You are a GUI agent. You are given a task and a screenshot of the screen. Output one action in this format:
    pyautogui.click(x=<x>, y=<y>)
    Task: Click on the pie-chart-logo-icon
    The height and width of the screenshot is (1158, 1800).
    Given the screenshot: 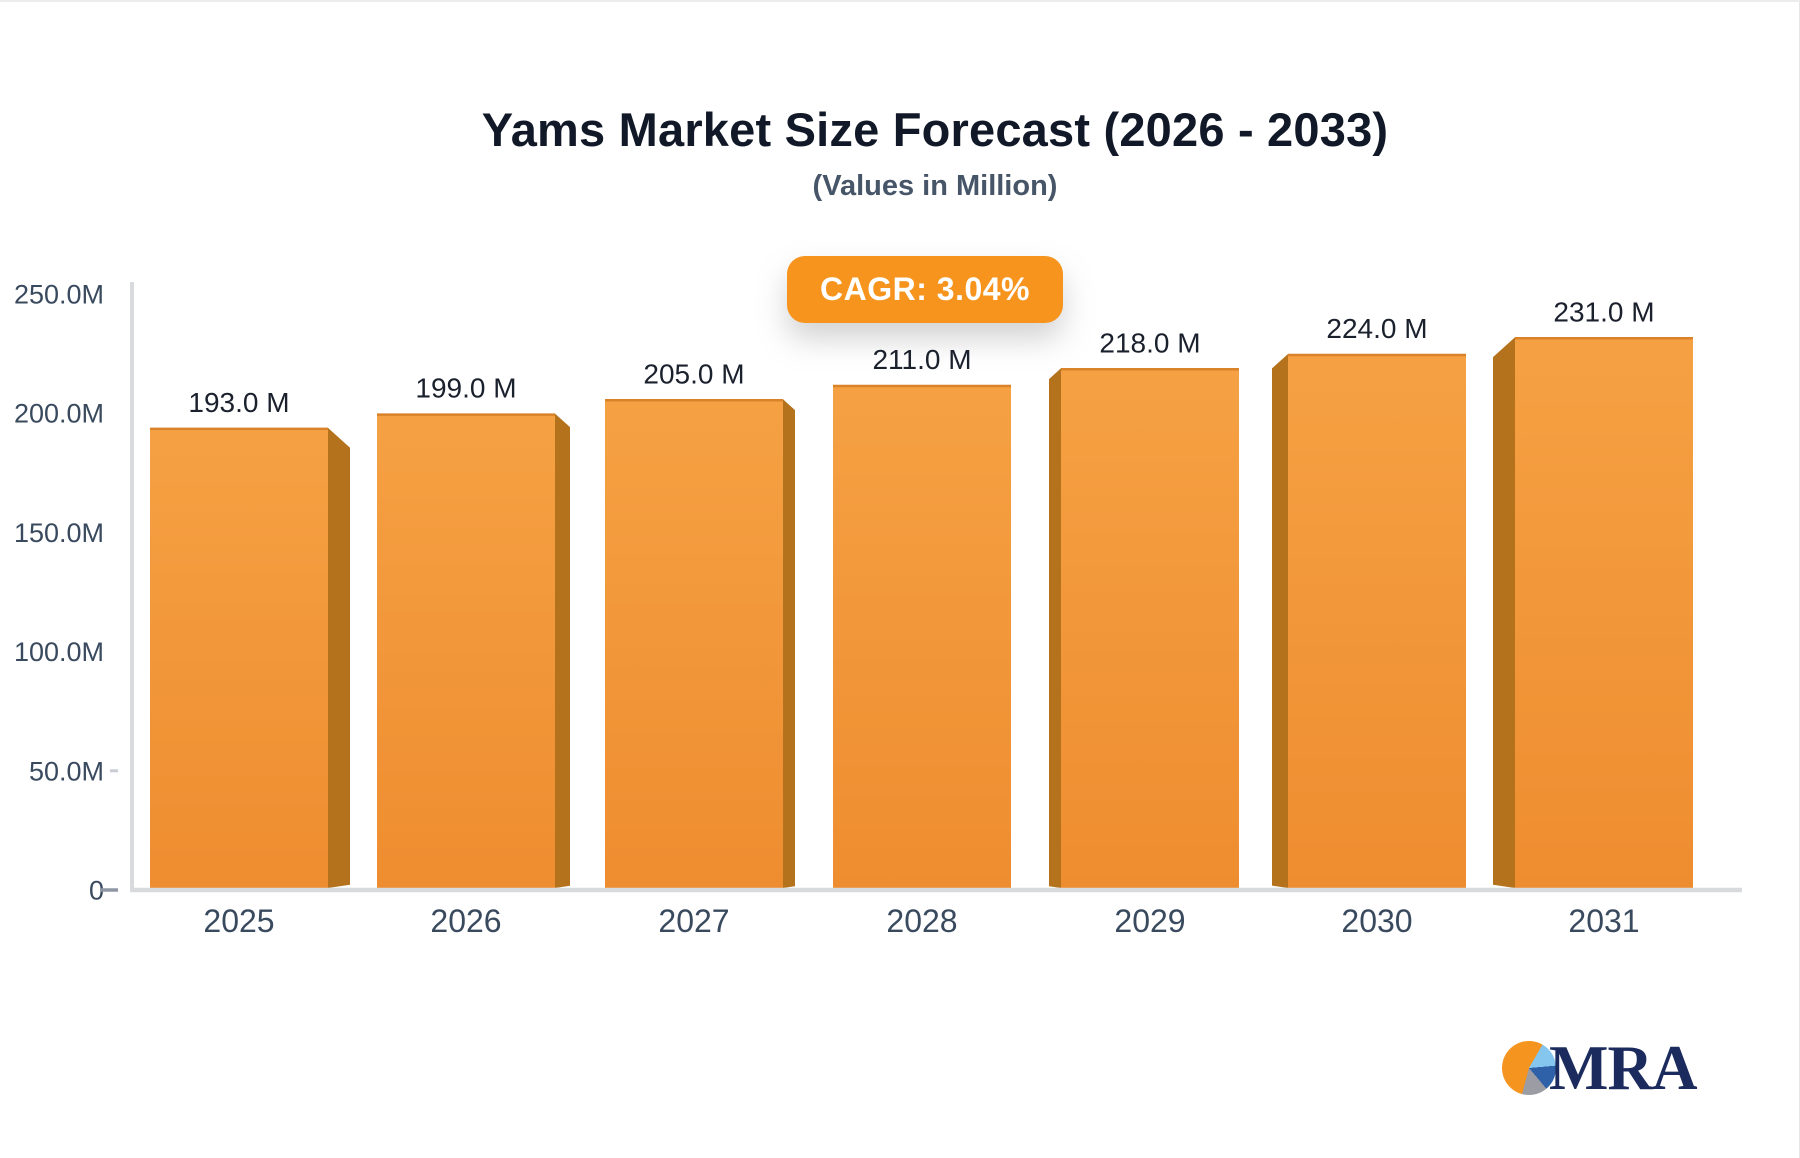 What is the action you would take?
    pyautogui.click(x=1529, y=1068)
    